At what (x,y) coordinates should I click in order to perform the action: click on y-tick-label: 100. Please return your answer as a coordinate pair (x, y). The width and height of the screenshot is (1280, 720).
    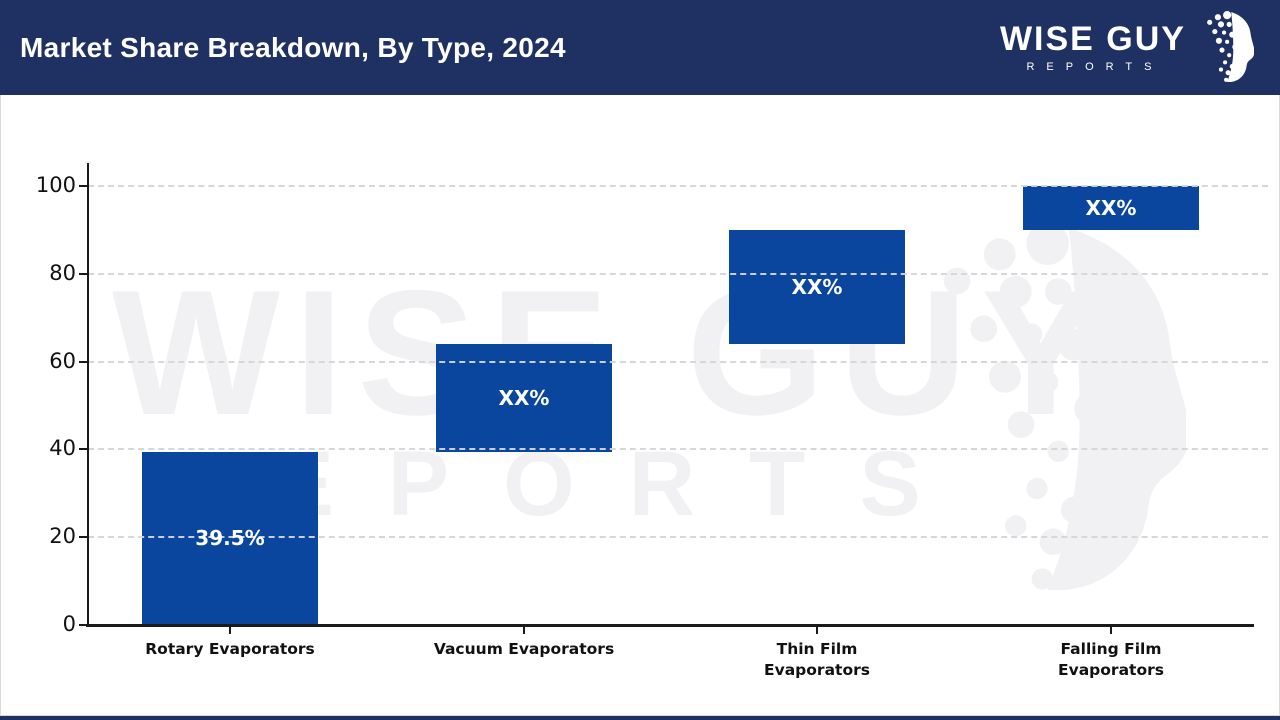
    Looking at the image, I should click on (55, 185).